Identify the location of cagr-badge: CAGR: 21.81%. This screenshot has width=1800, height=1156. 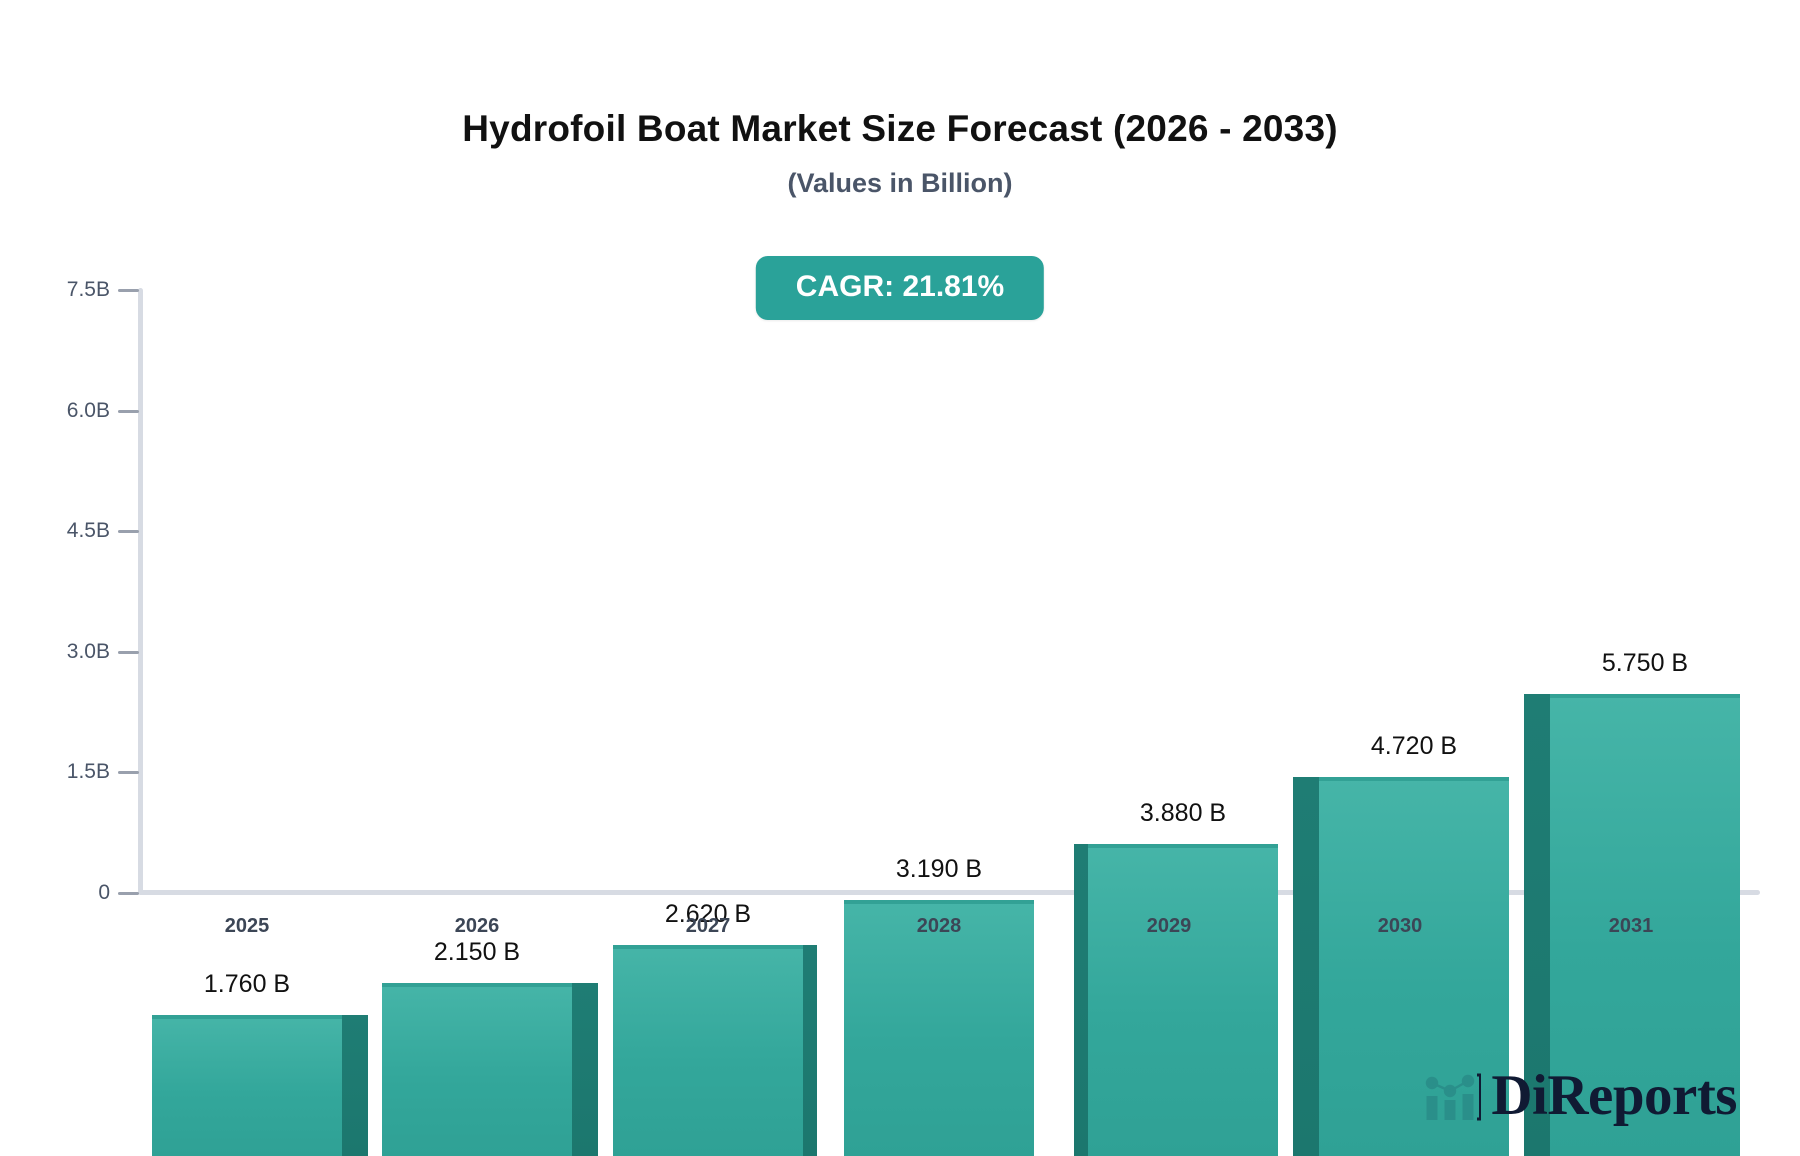
(900, 288).